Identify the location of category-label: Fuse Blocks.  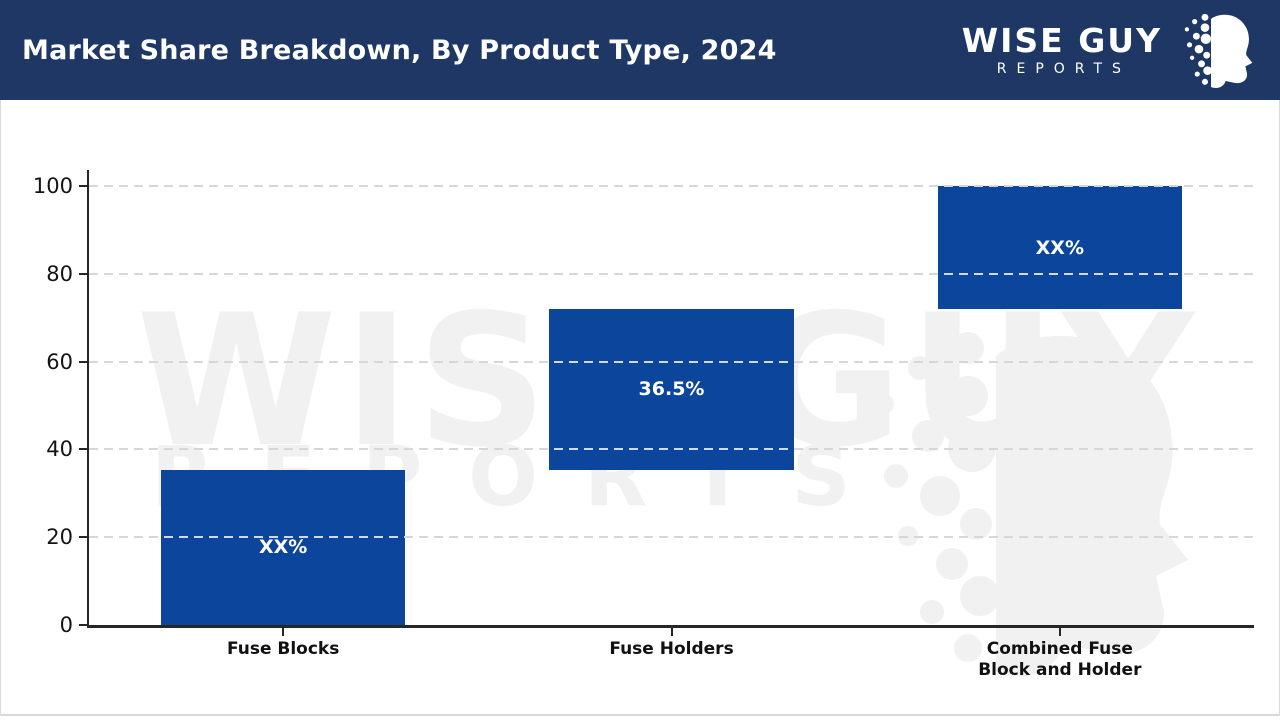
(283, 649).